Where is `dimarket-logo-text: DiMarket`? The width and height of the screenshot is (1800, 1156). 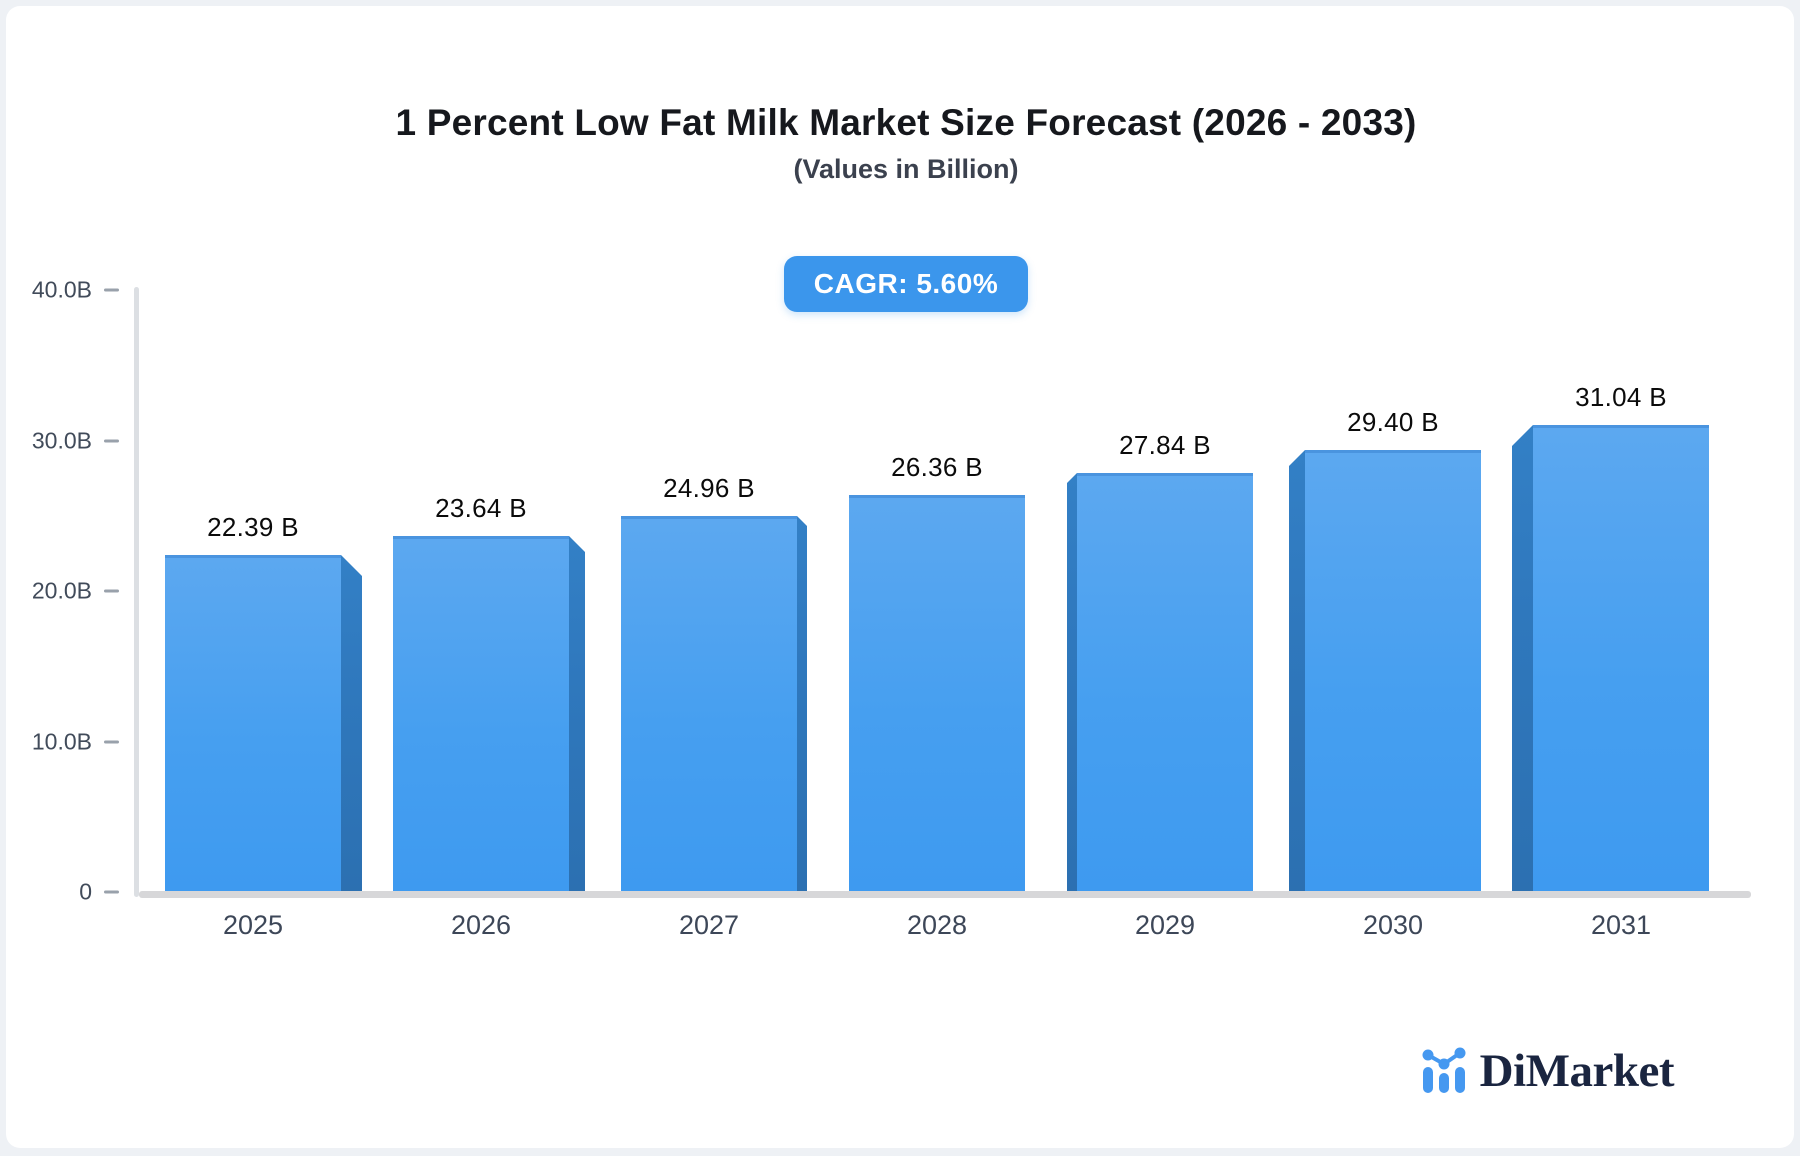 dimarket-logo-text: DiMarket is located at coordinates (1577, 1071).